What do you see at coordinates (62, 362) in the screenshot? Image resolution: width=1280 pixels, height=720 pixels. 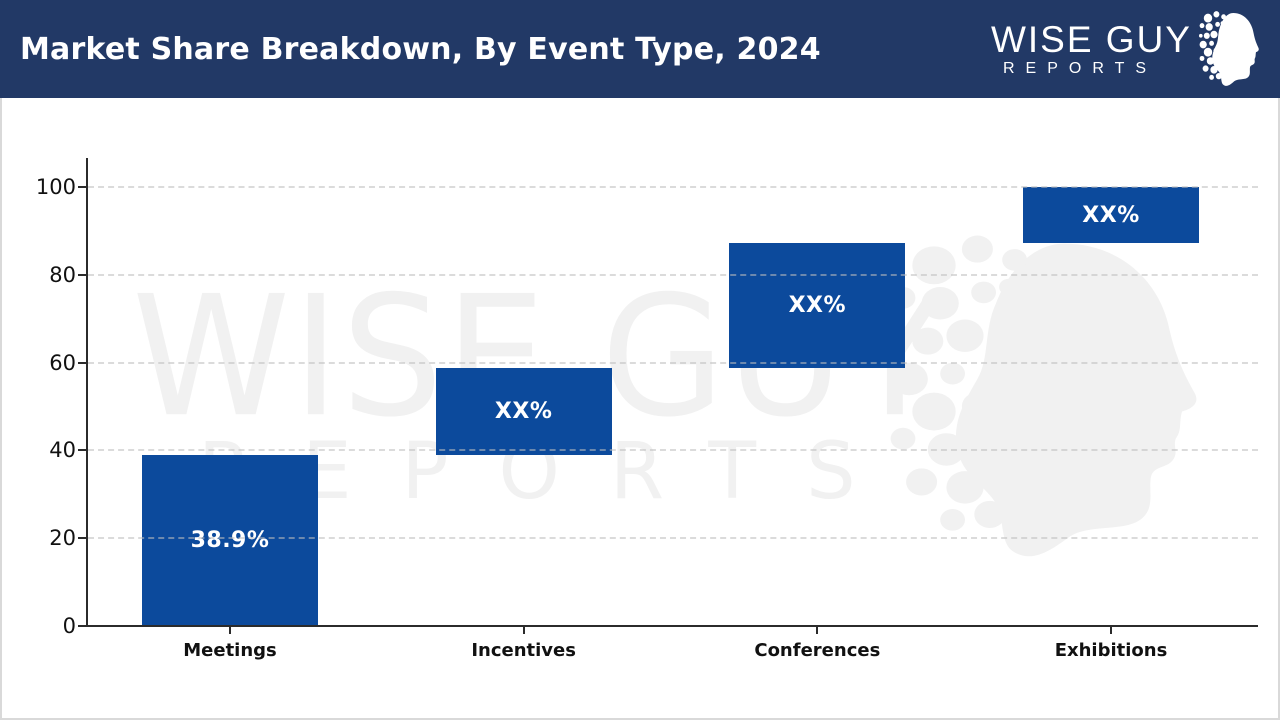 I see `y-axis-tick-label-60: 60` at bounding box center [62, 362].